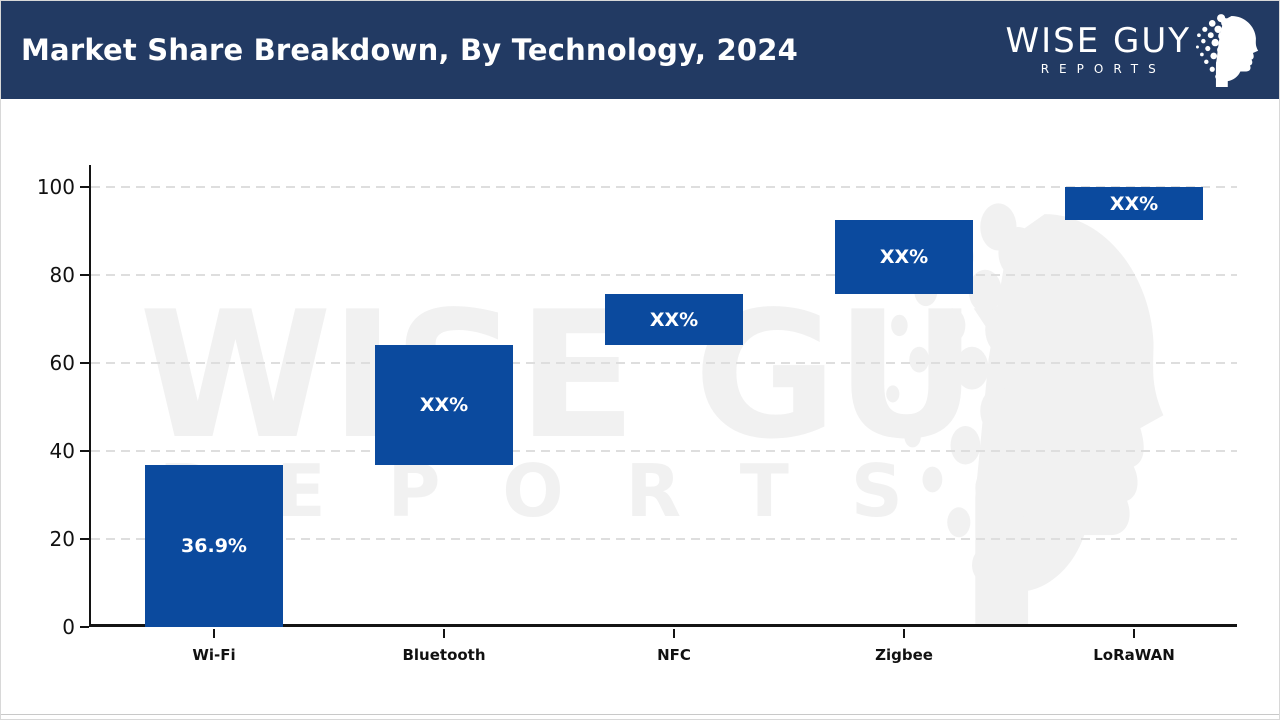 Image resolution: width=1280 pixels, height=720 pixels. What do you see at coordinates (62, 451) in the screenshot?
I see `y-tick-label: 40` at bounding box center [62, 451].